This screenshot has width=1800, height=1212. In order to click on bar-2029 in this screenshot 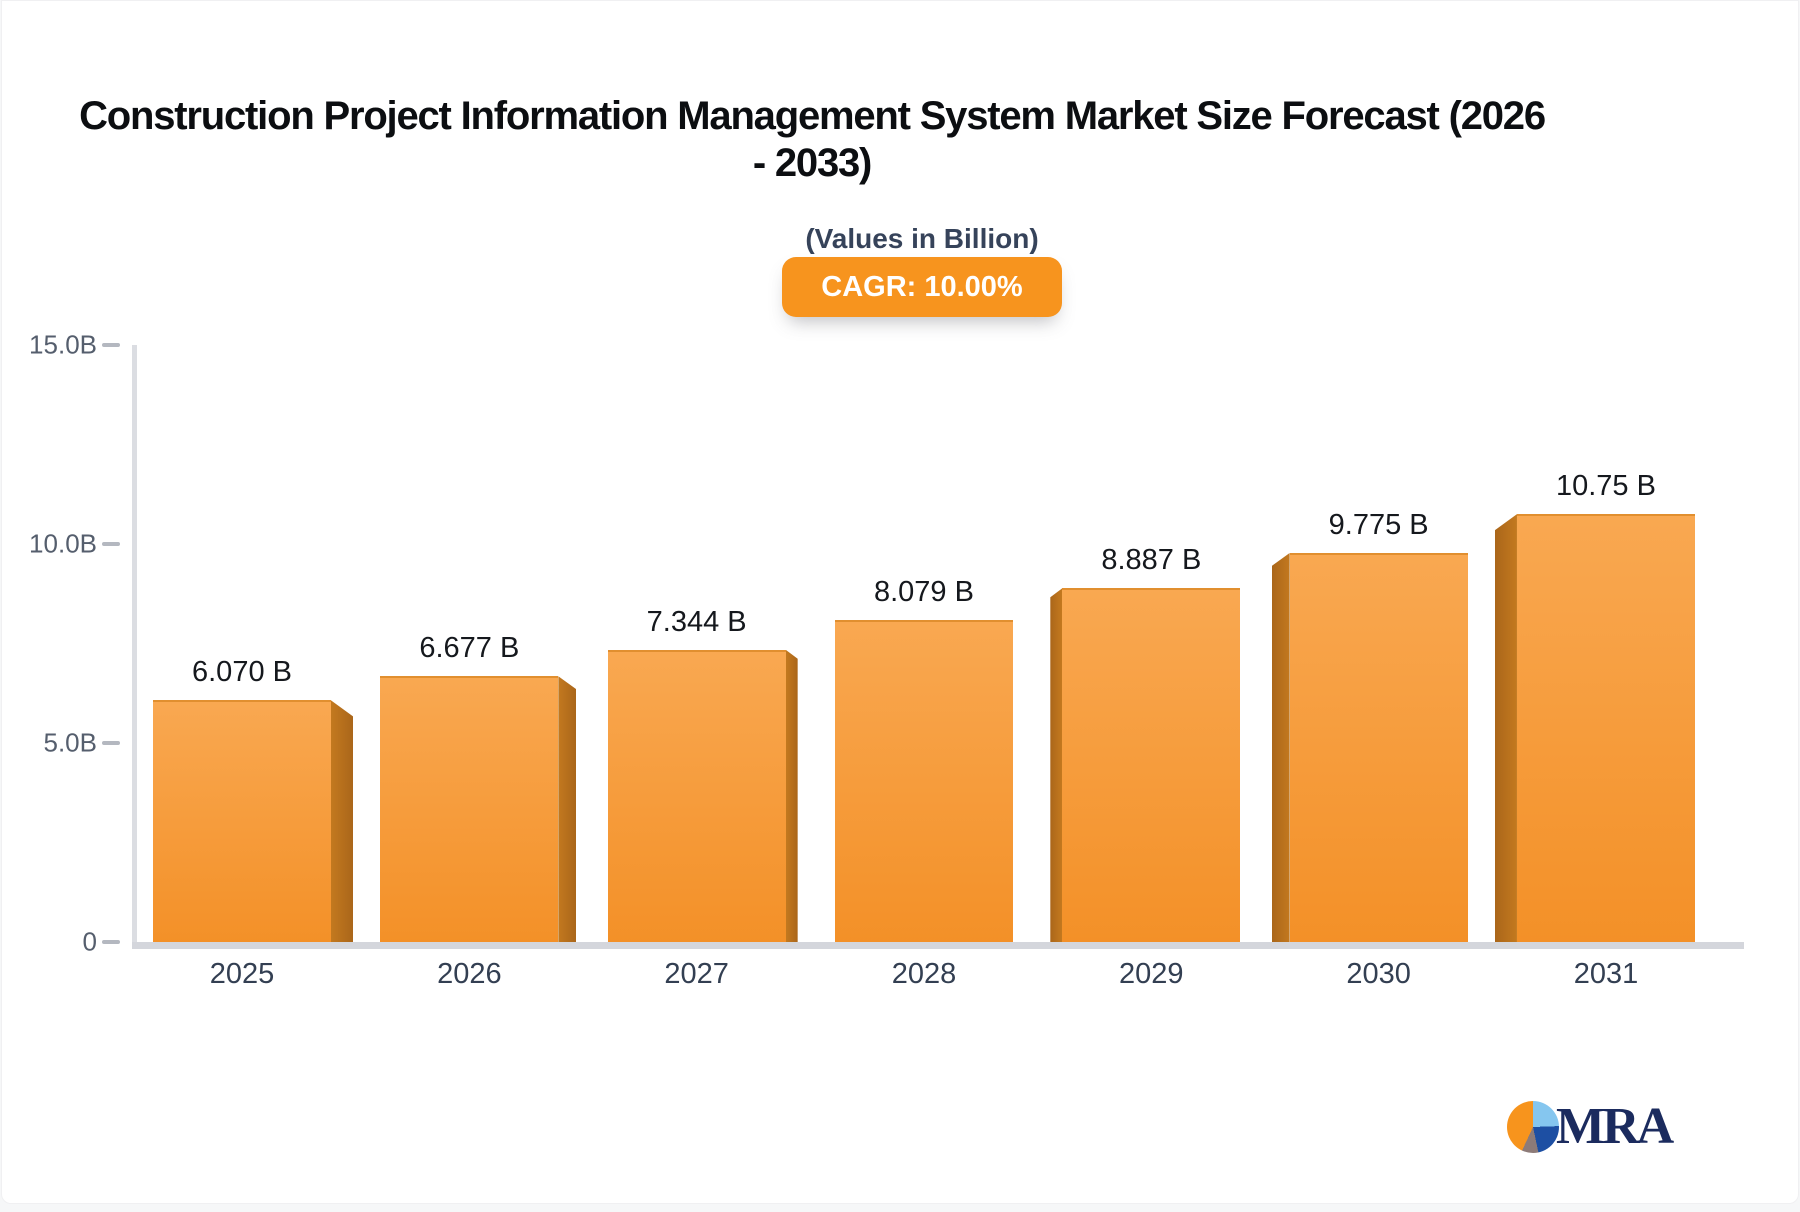, I will do `click(1151, 767)`.